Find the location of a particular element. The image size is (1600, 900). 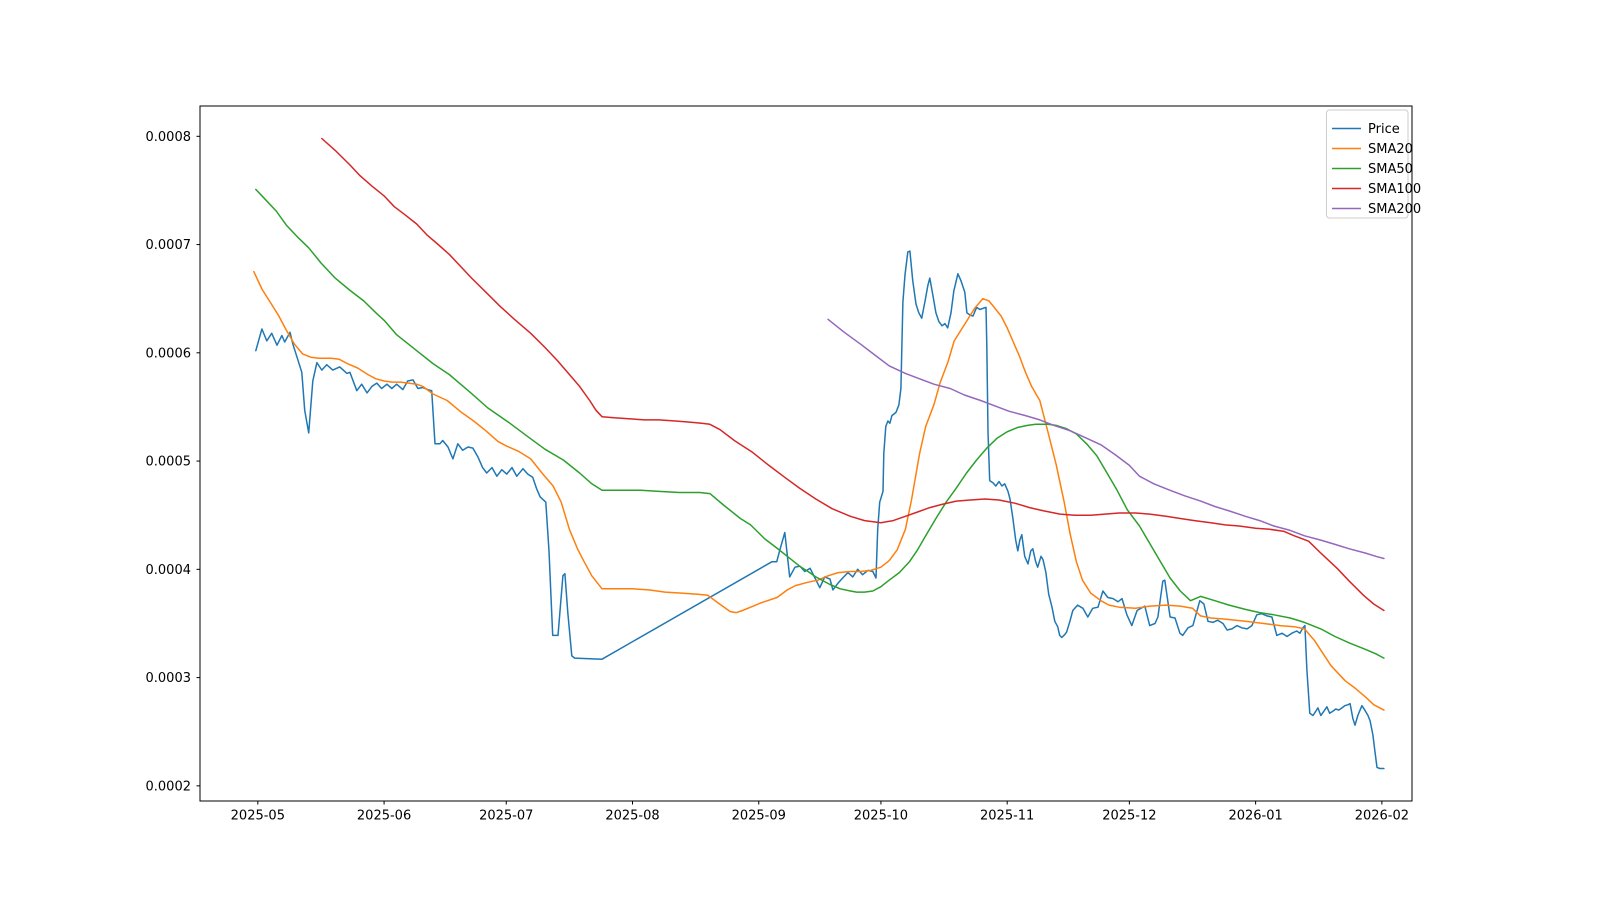

legend-label-price: Price is located at coordinates (1384, 129).